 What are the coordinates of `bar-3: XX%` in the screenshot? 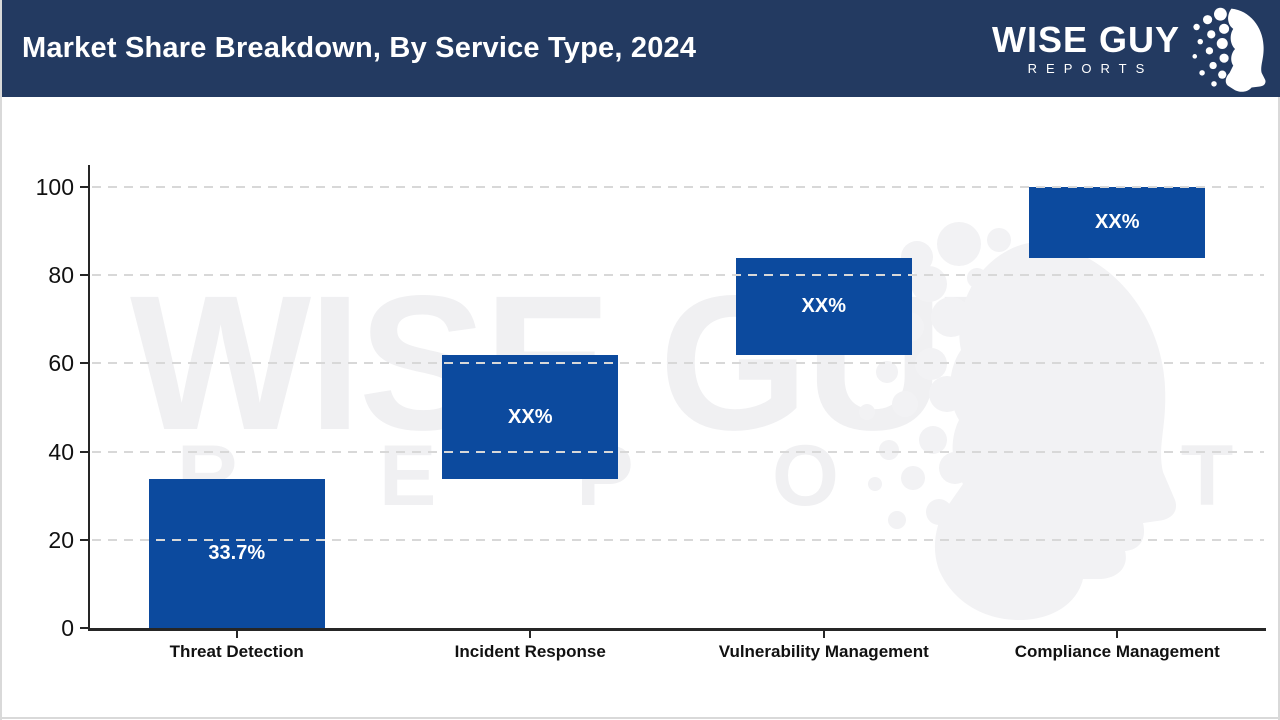 It's located at (823, 306).